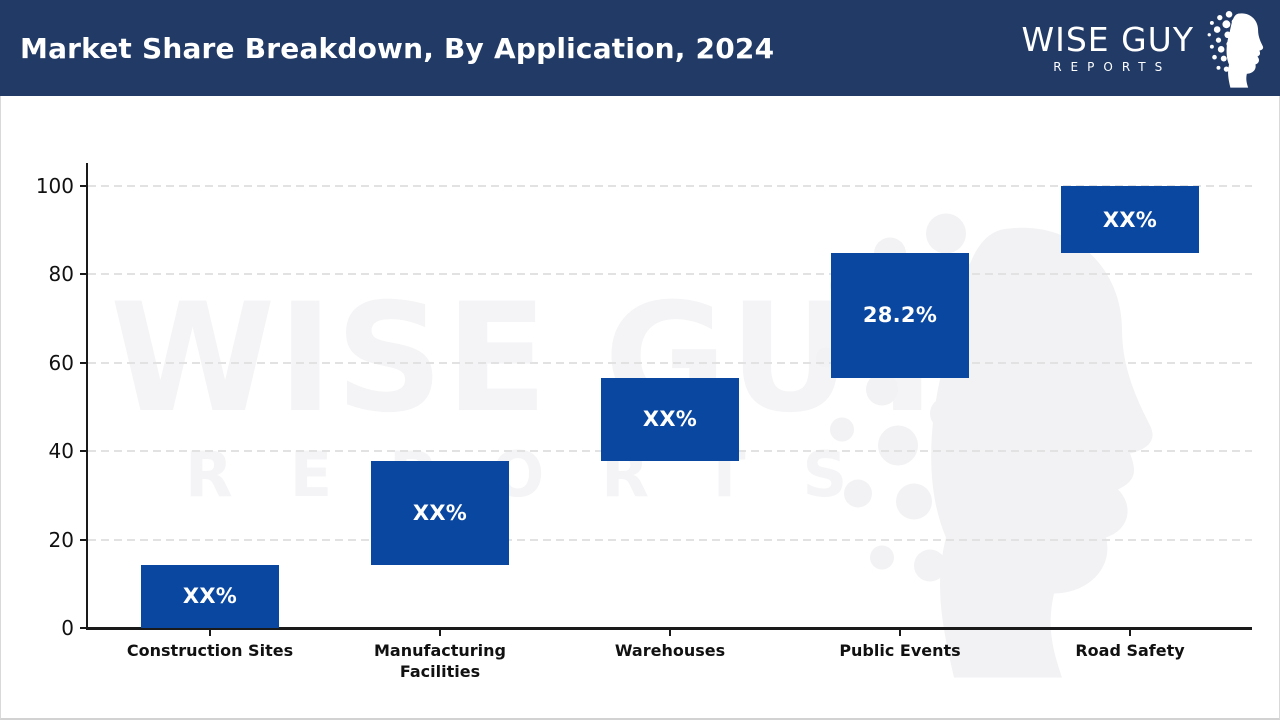 The width and height of the screenshot is (1280, 720). What do you see at coordinates (900, 650) in the screenshot?
I see `x-category-label: Public Events` at bounding box center [900, 650].